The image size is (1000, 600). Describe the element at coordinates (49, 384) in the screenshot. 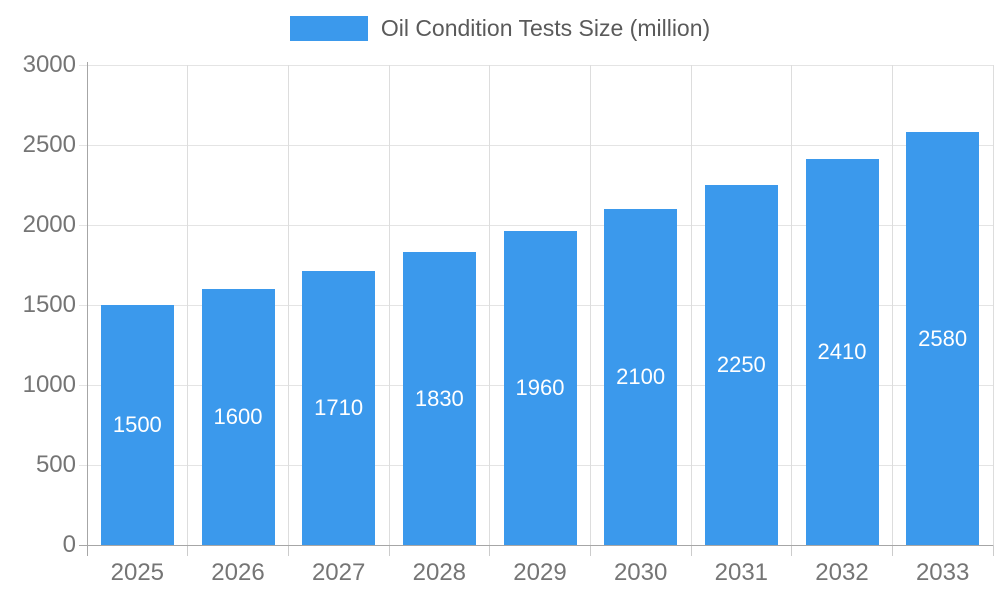

I see `y-axis-tick-label: 1000` at that location.